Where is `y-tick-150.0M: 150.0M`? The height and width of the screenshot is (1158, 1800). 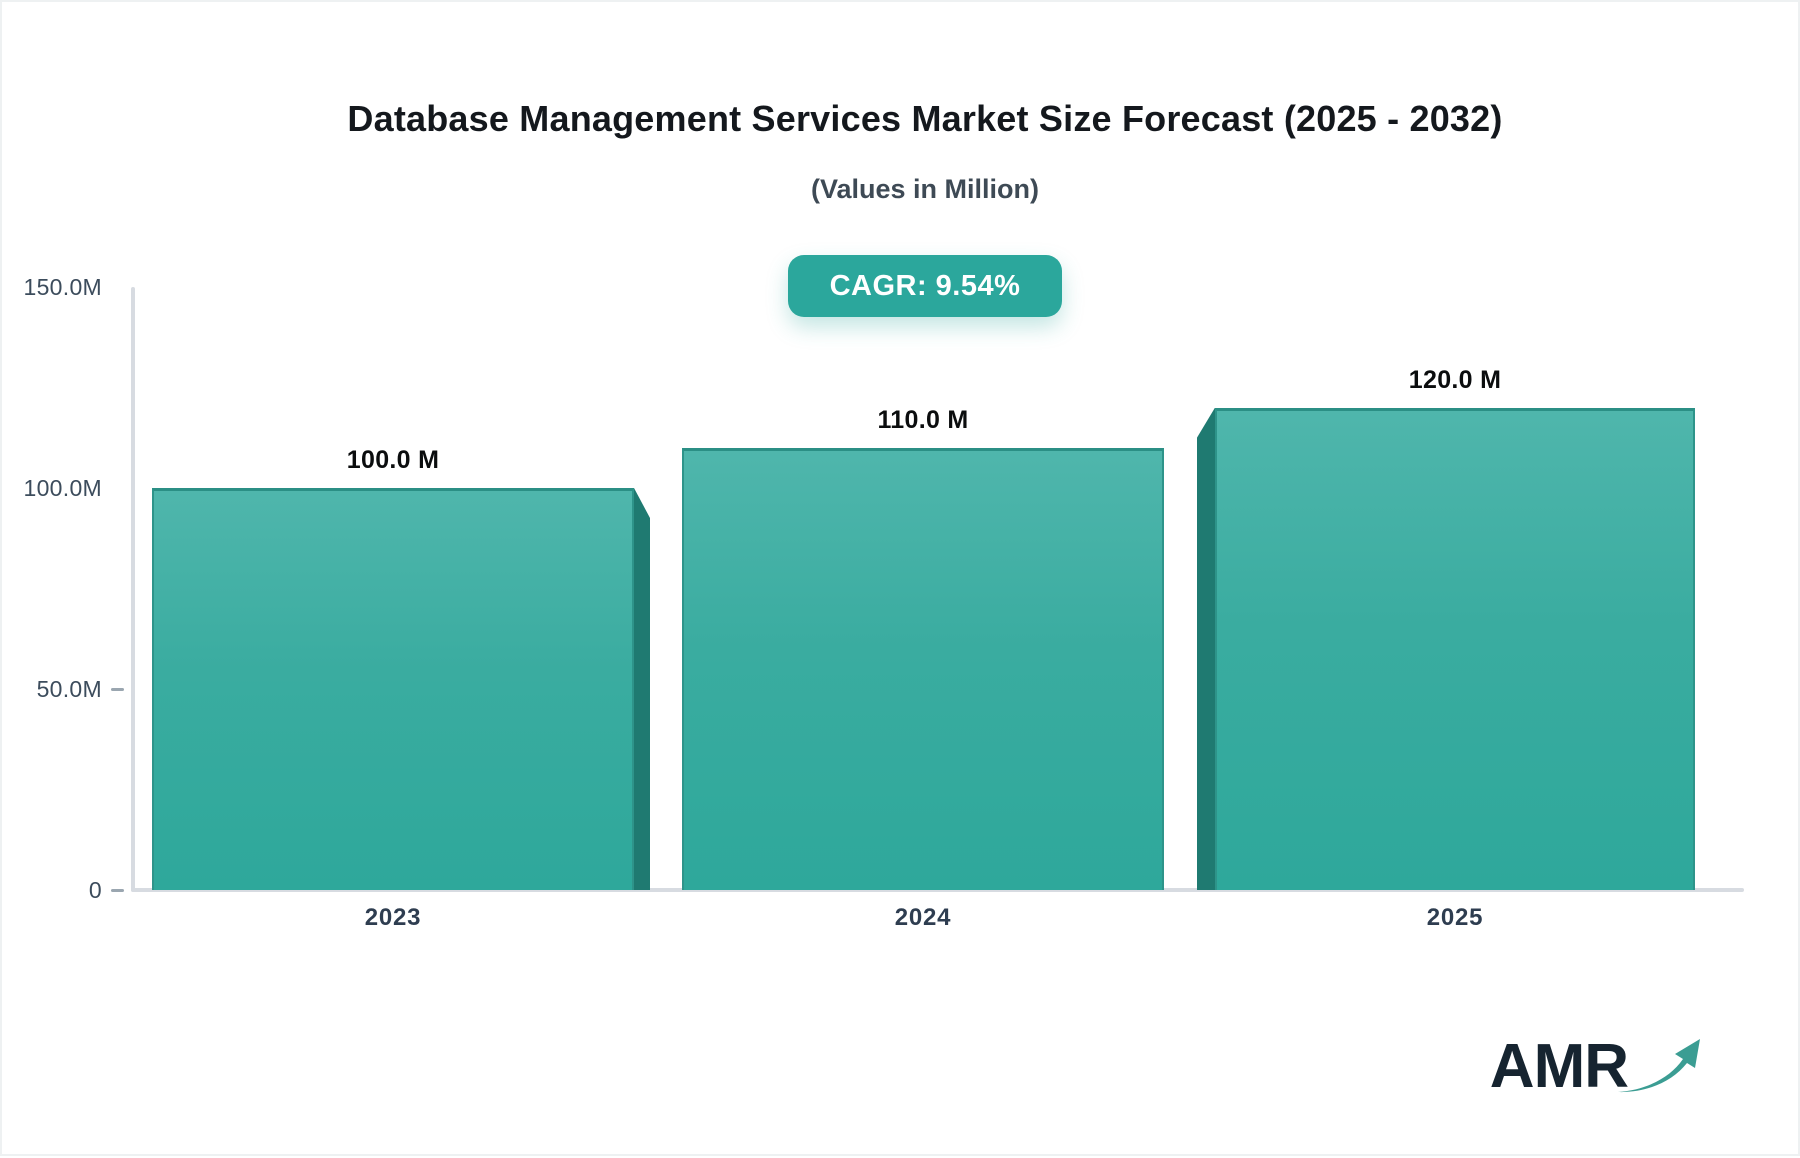
y-tick-150.0M: 150.0M is located at coordinates (63, 287).